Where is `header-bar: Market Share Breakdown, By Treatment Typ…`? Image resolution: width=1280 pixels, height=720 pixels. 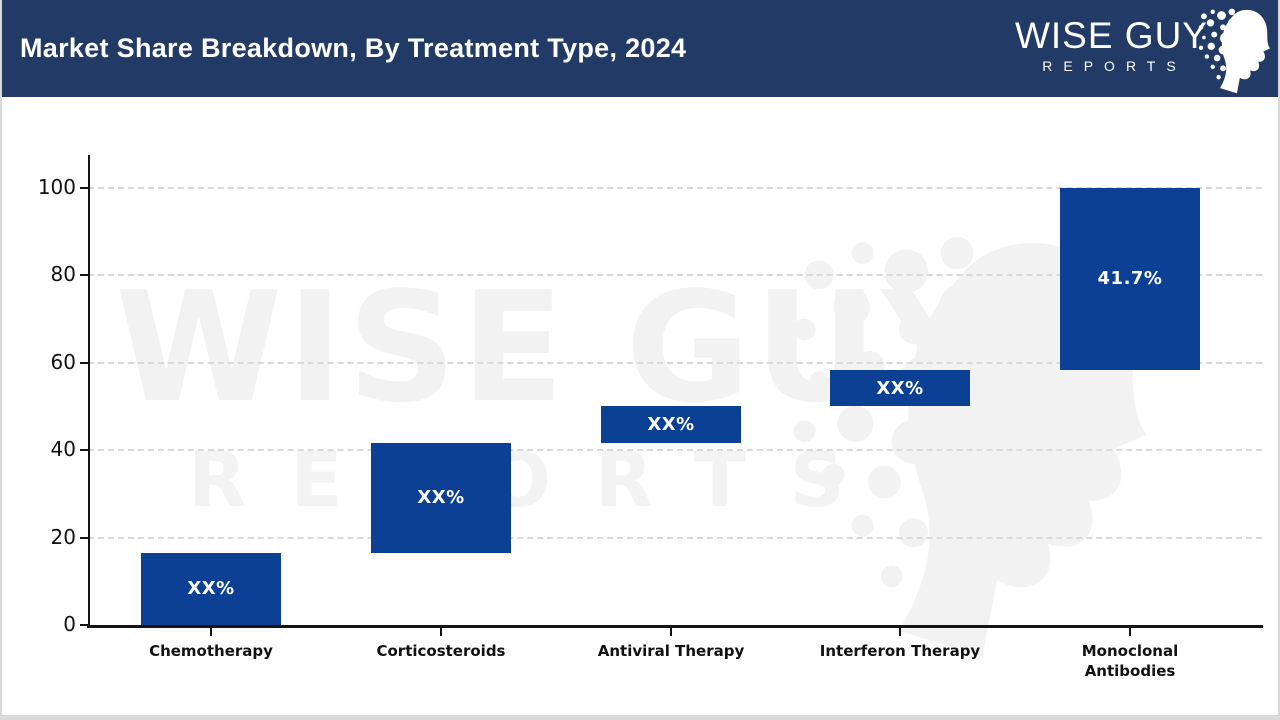
header-bar: Market Share Breakdown, By Treatment Typ… is located at coordinates (640, 48).